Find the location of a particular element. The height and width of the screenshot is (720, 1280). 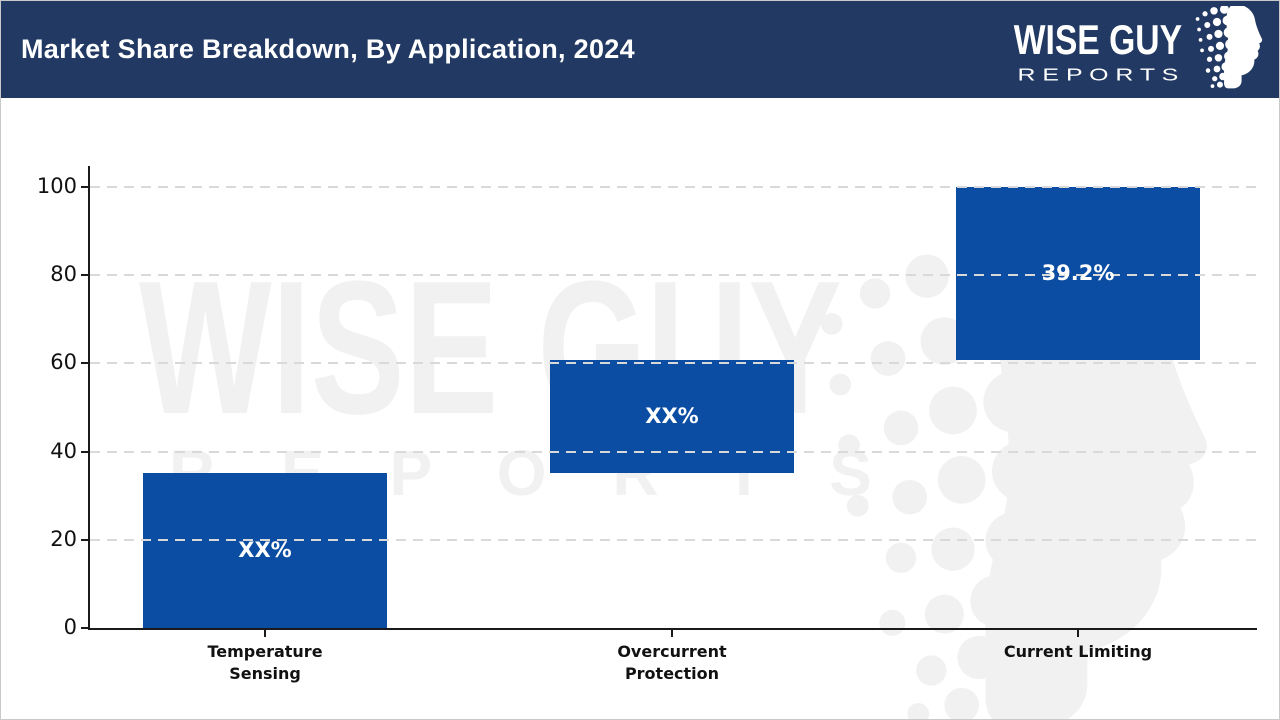

x-axis is located at coordinates (672, 629).